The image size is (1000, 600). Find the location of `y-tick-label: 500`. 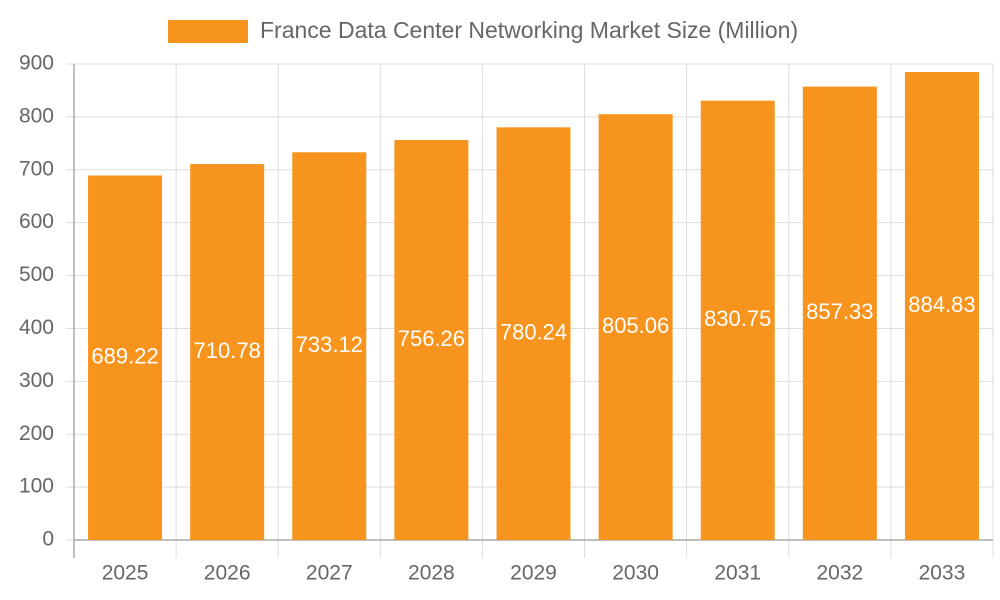

y-tick-label: 500 is located at coordinates (36, 274).